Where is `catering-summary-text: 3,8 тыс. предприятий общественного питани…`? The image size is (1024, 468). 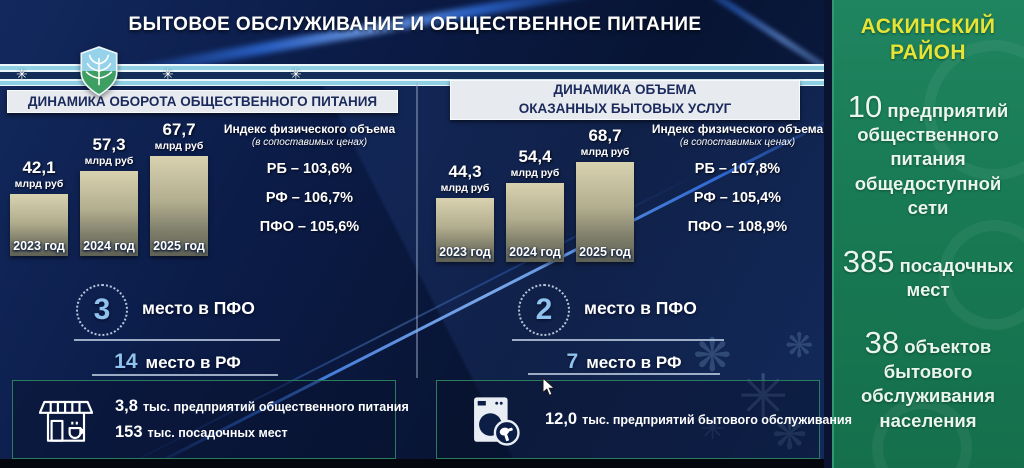
catering-summary-text: 3,8 тыс. предприятий общественного питани… is located at coordinates (262, 419).